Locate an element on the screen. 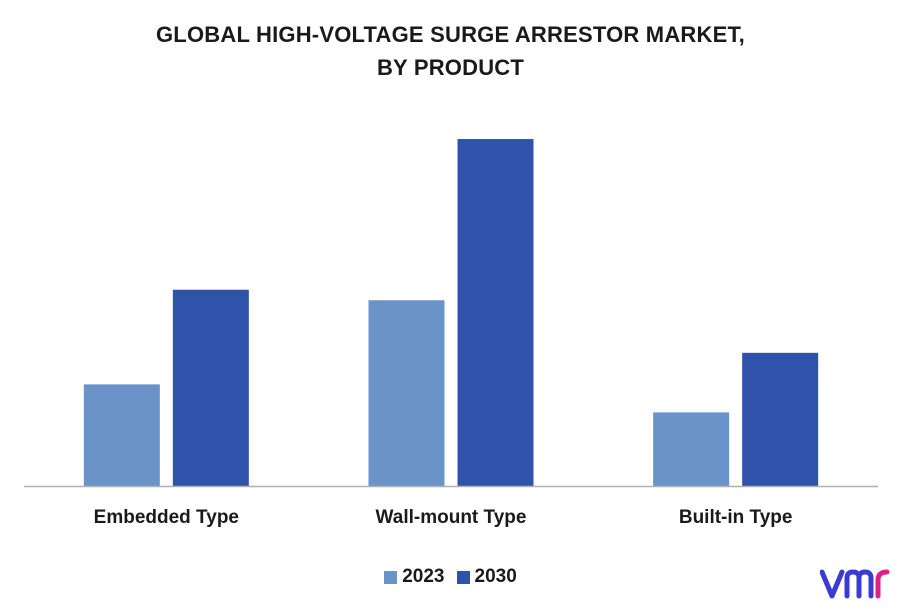  vmr-logo is located at coordinates (855, 584).